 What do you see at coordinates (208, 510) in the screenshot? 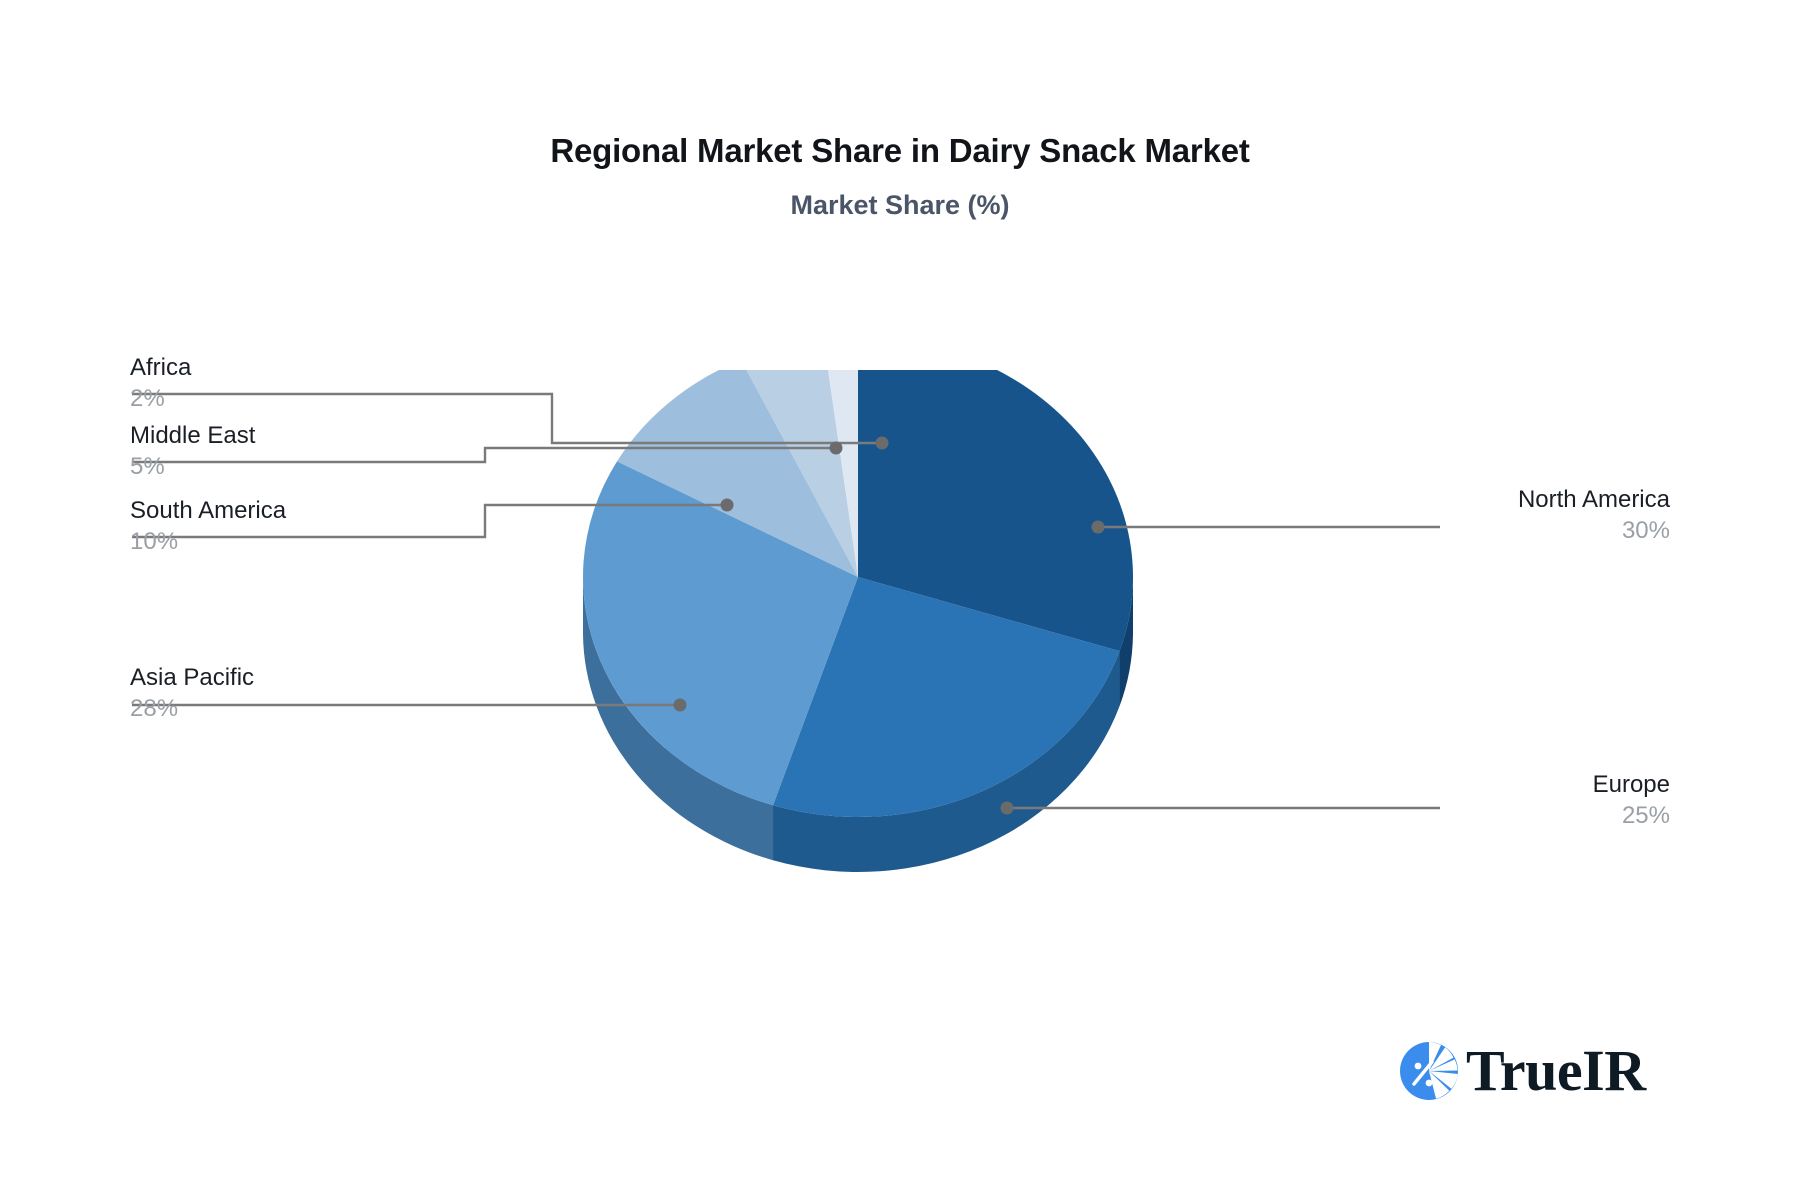
I see `callout-south-america-label: South America` at bounding box center [208, 510].